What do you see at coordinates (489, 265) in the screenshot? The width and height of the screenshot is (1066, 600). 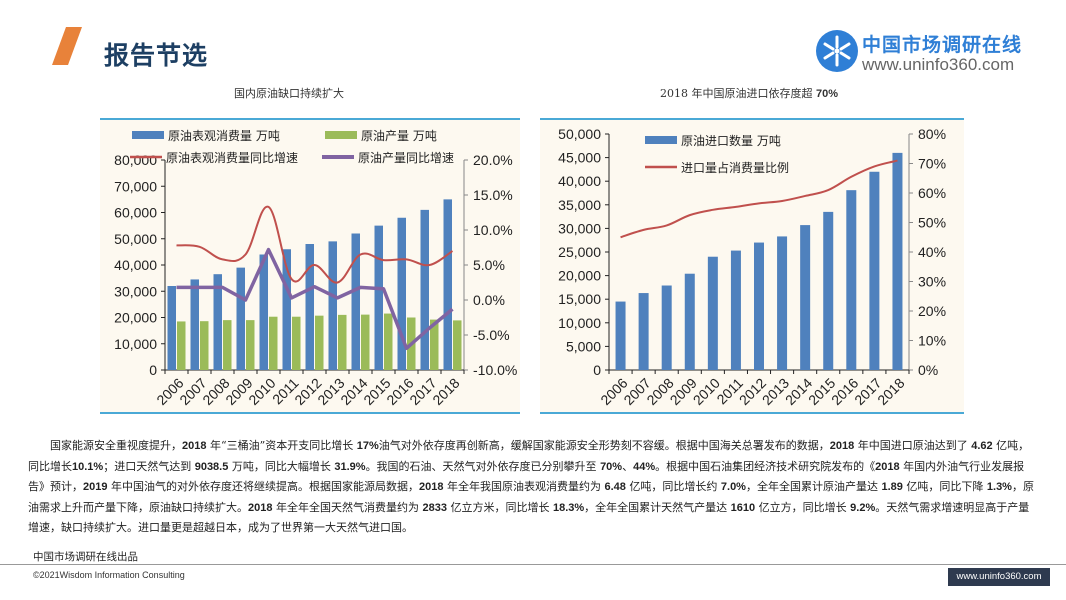 I see `y2-tick-label: 5.0%` at bounding box center [489, 265].